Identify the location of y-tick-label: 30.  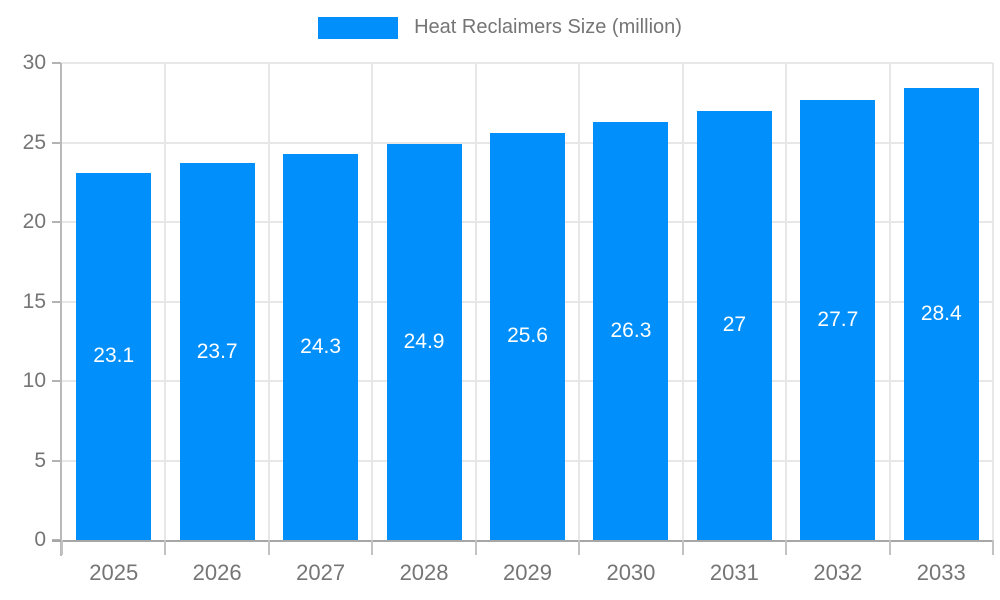
(34, 62).